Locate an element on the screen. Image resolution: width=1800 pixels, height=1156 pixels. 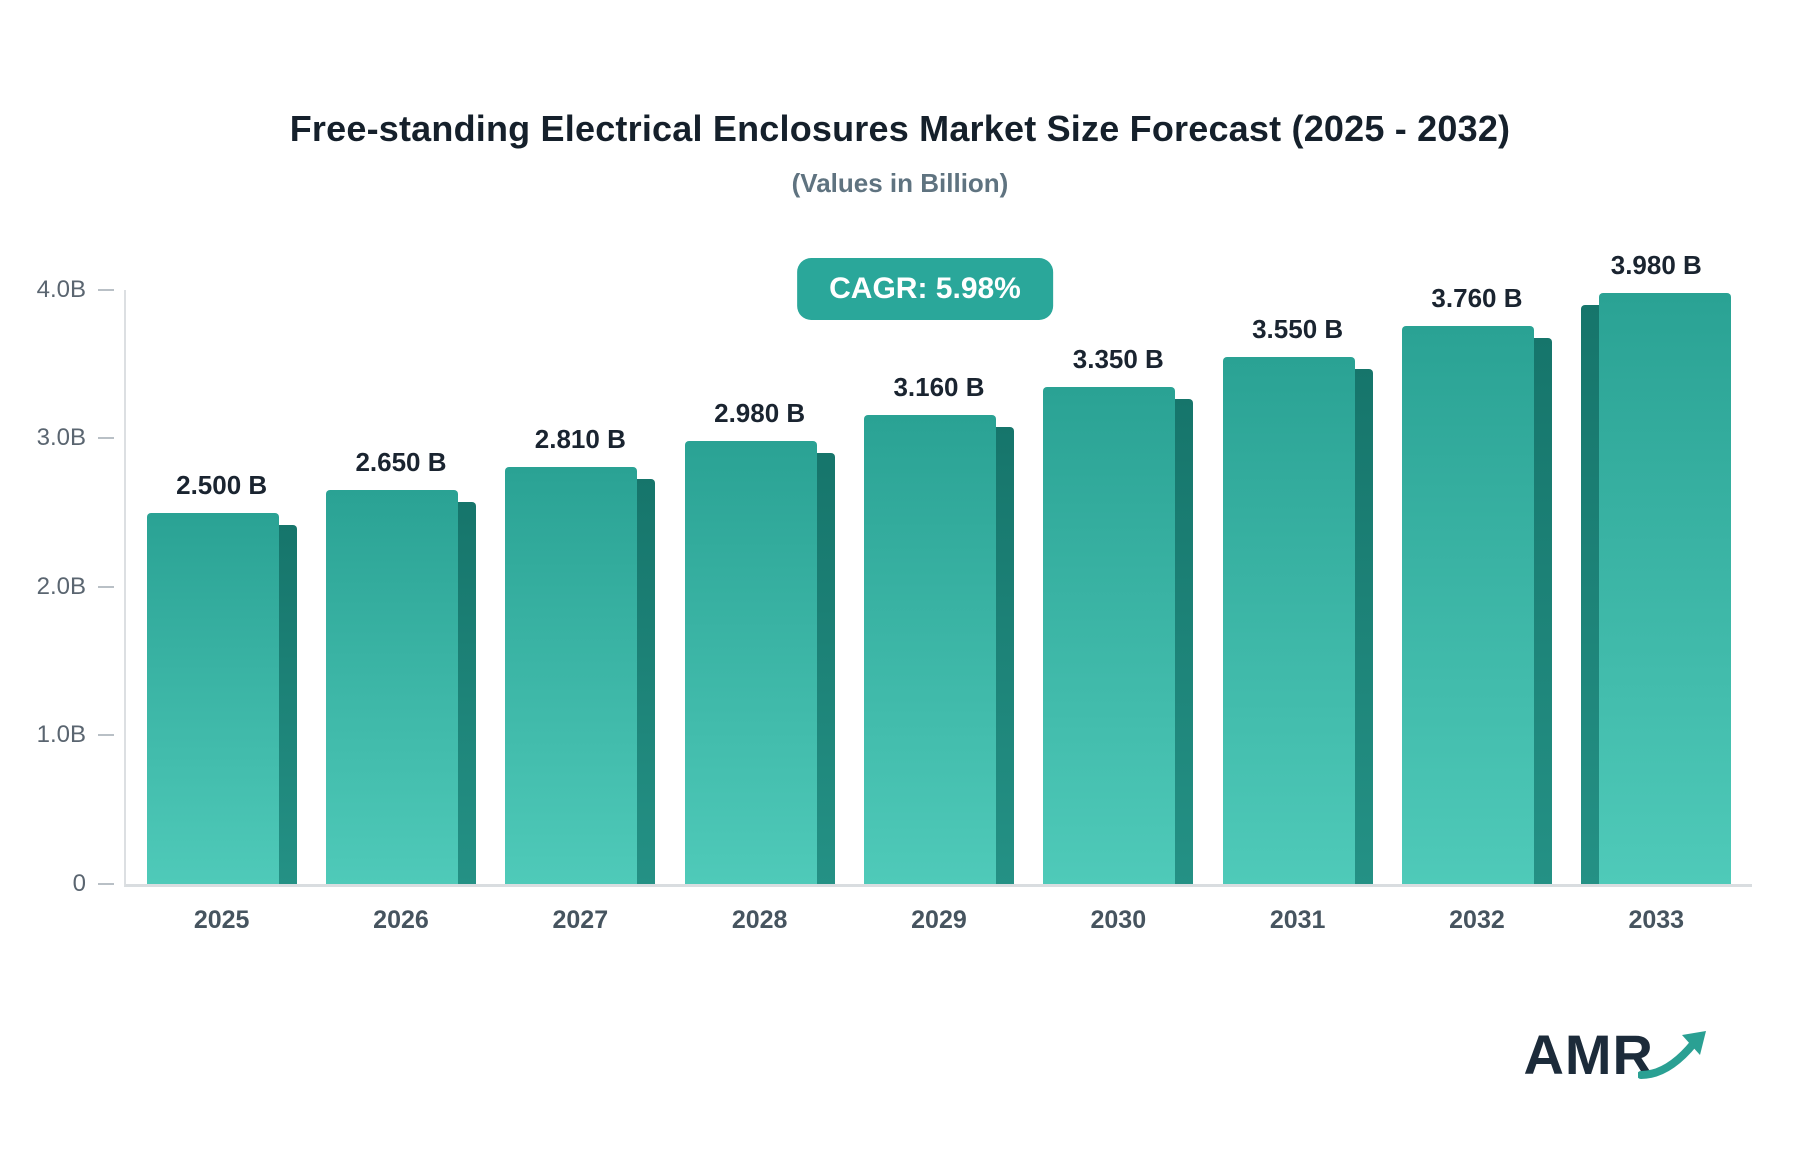
x-labels: 2025 2026 2027 2028 2029 2030 2031 2032 2033 is located at coordinates (939, 920).